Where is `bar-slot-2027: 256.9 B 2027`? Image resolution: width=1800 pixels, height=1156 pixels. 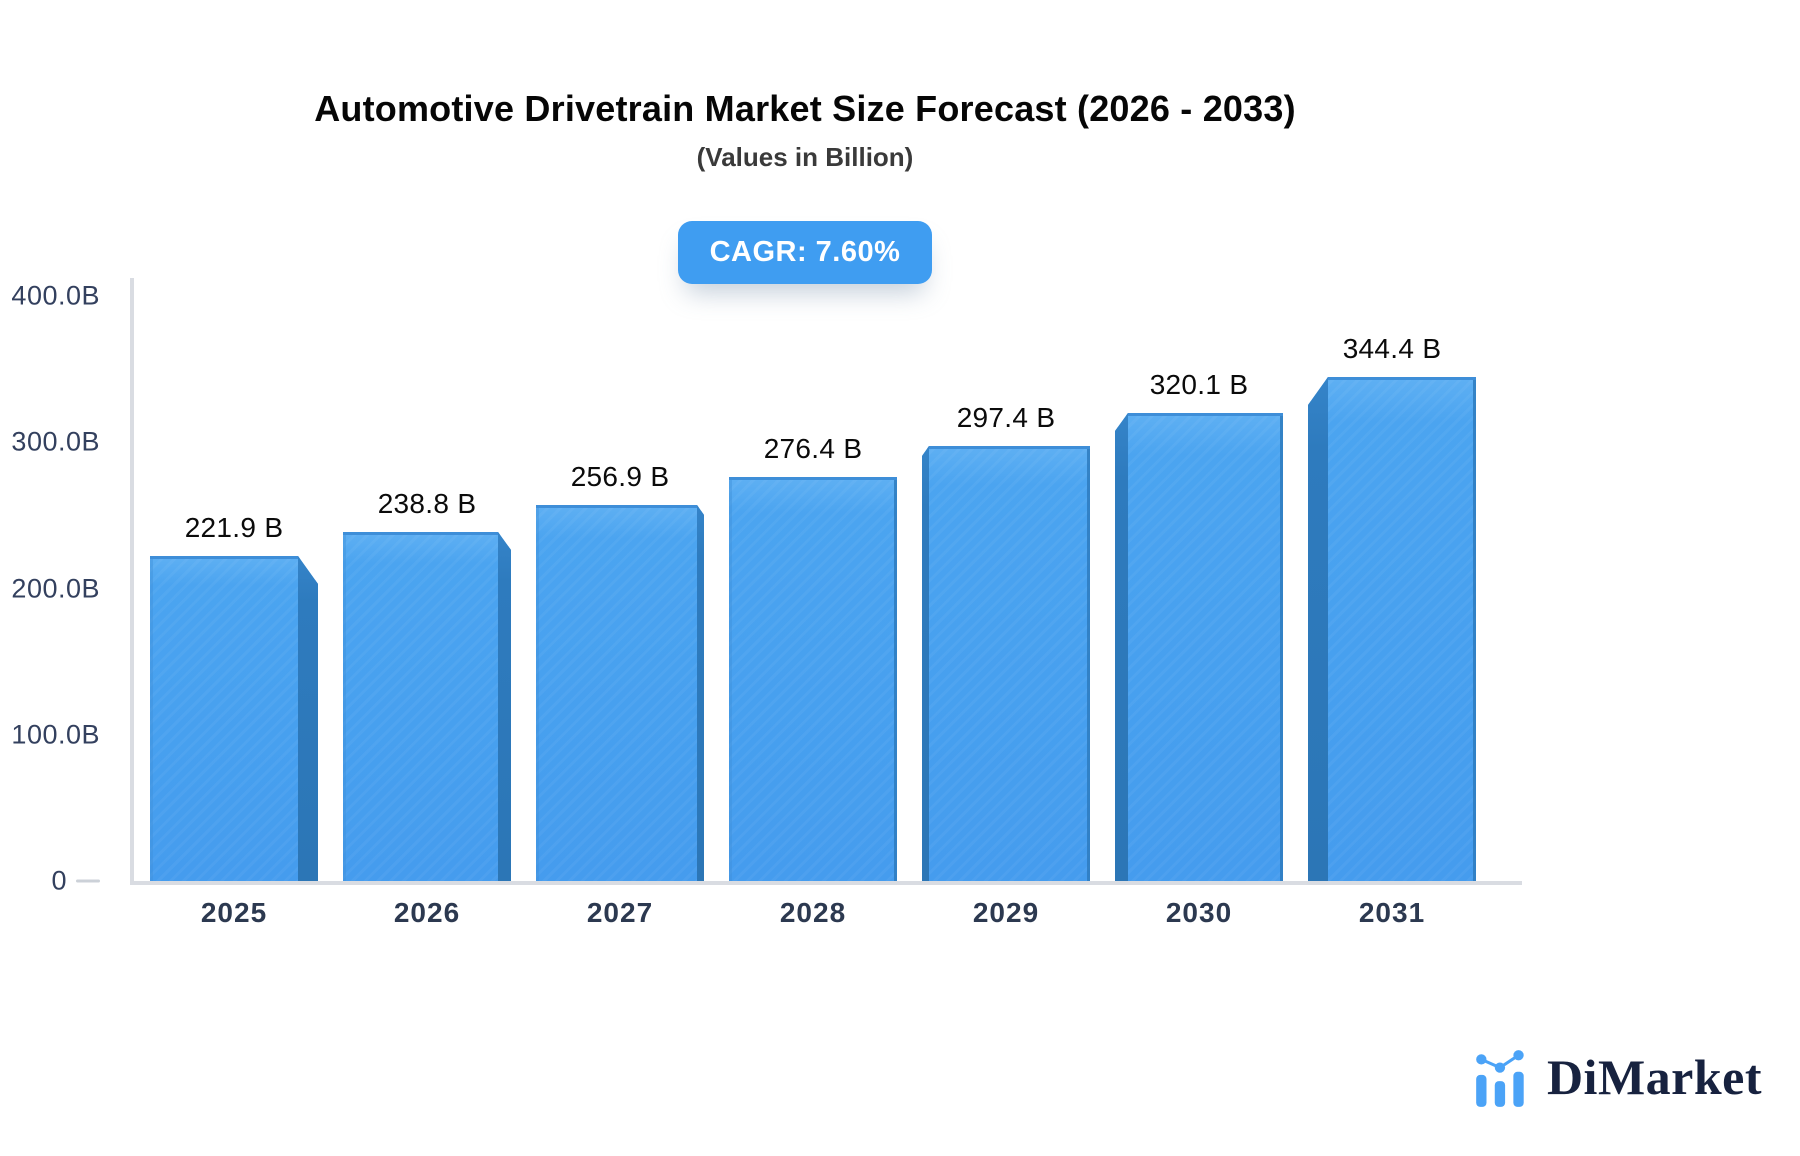 bar-slot-2027: 256.9 B 2027 is located at coordinates (620, 612).